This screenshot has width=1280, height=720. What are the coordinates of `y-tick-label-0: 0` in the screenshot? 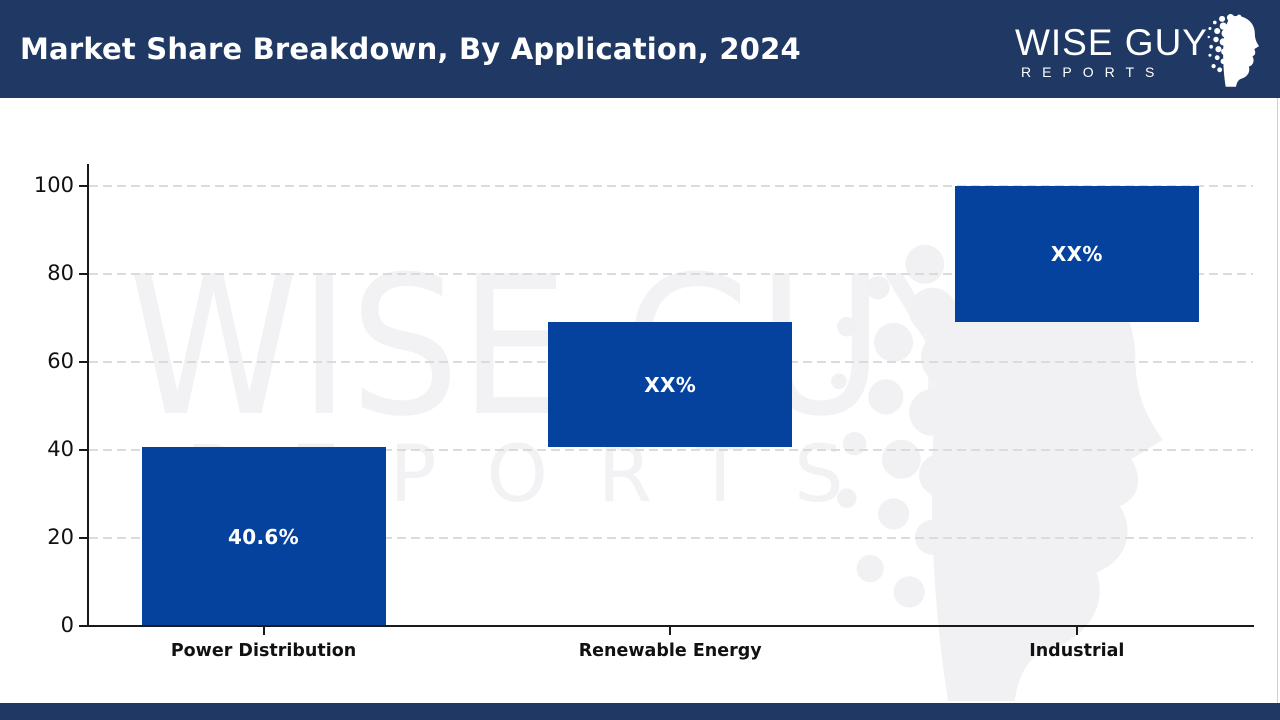 It's located at (67, 625).